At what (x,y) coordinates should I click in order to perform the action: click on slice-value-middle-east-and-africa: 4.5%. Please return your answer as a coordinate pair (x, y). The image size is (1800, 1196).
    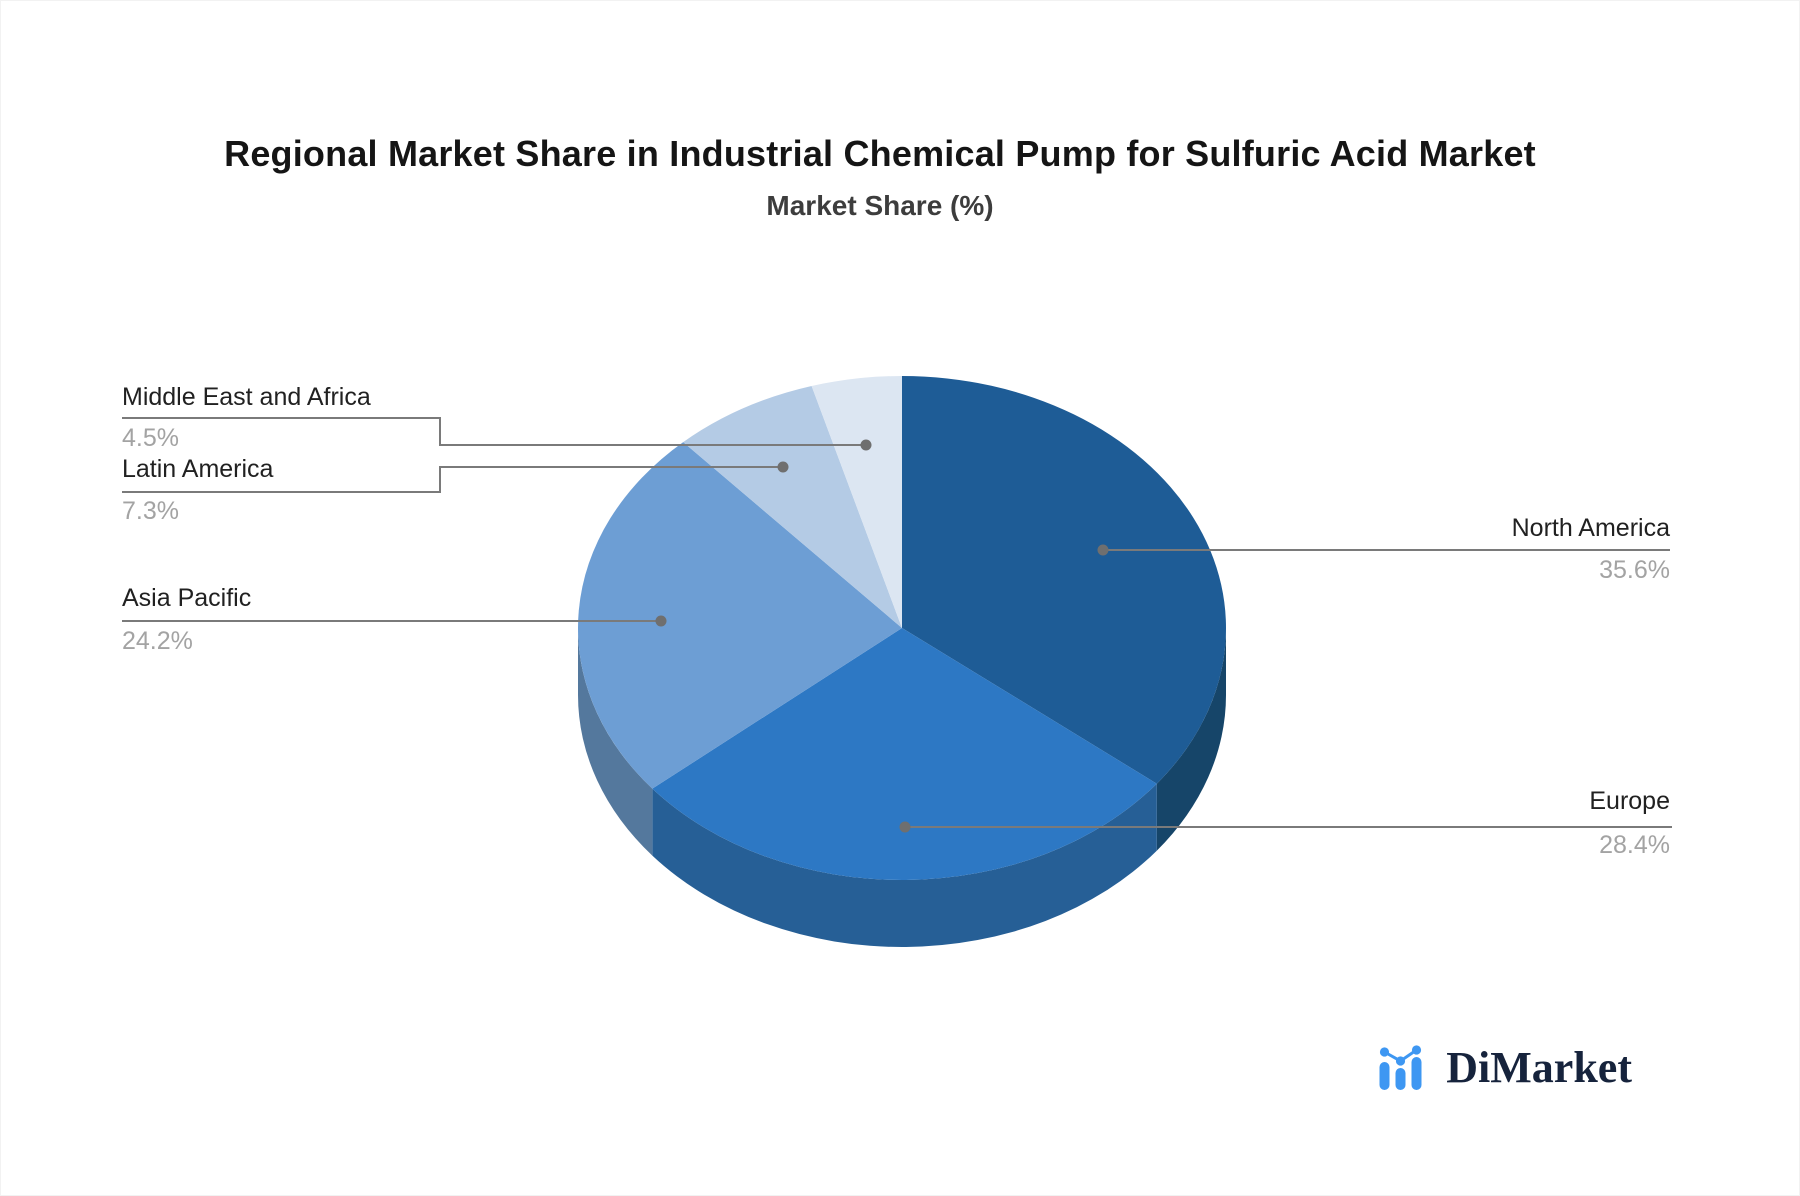
    Looking at the image, I should click on (150, 438).